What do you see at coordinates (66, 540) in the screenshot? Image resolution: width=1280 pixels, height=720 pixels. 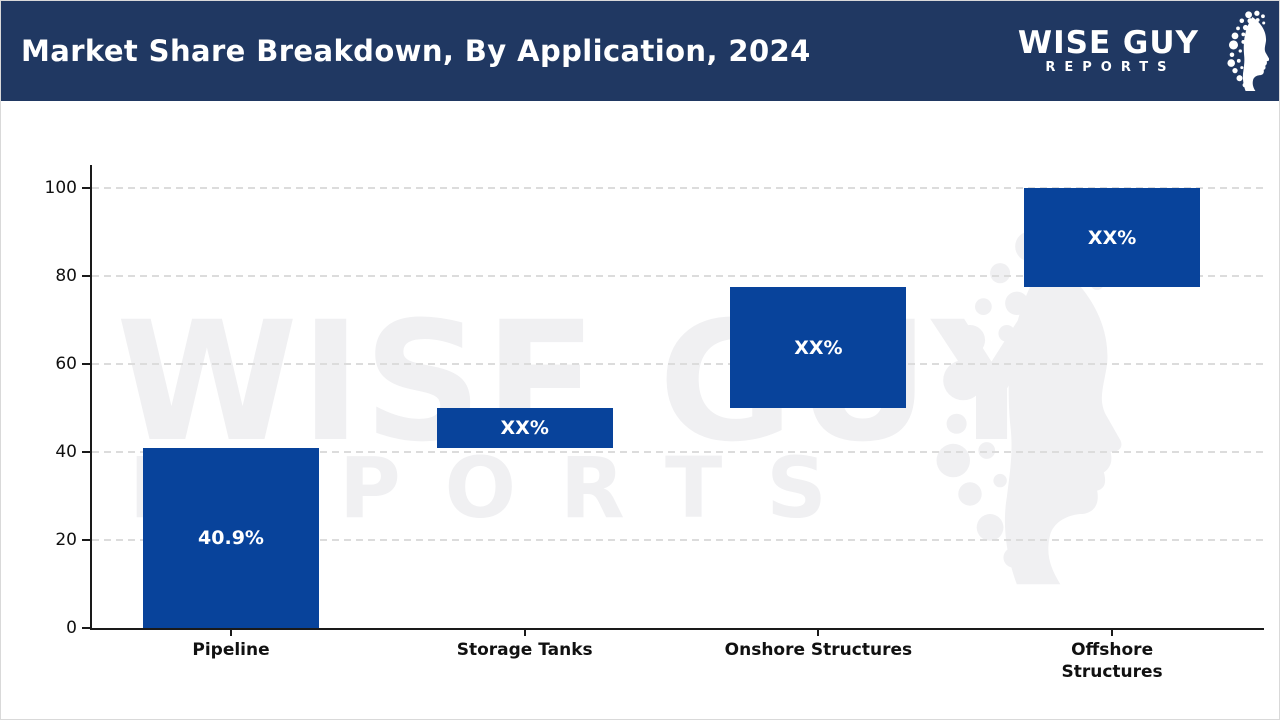 I see `y-tick-label-20: 20` at bounding box center [66, 540].